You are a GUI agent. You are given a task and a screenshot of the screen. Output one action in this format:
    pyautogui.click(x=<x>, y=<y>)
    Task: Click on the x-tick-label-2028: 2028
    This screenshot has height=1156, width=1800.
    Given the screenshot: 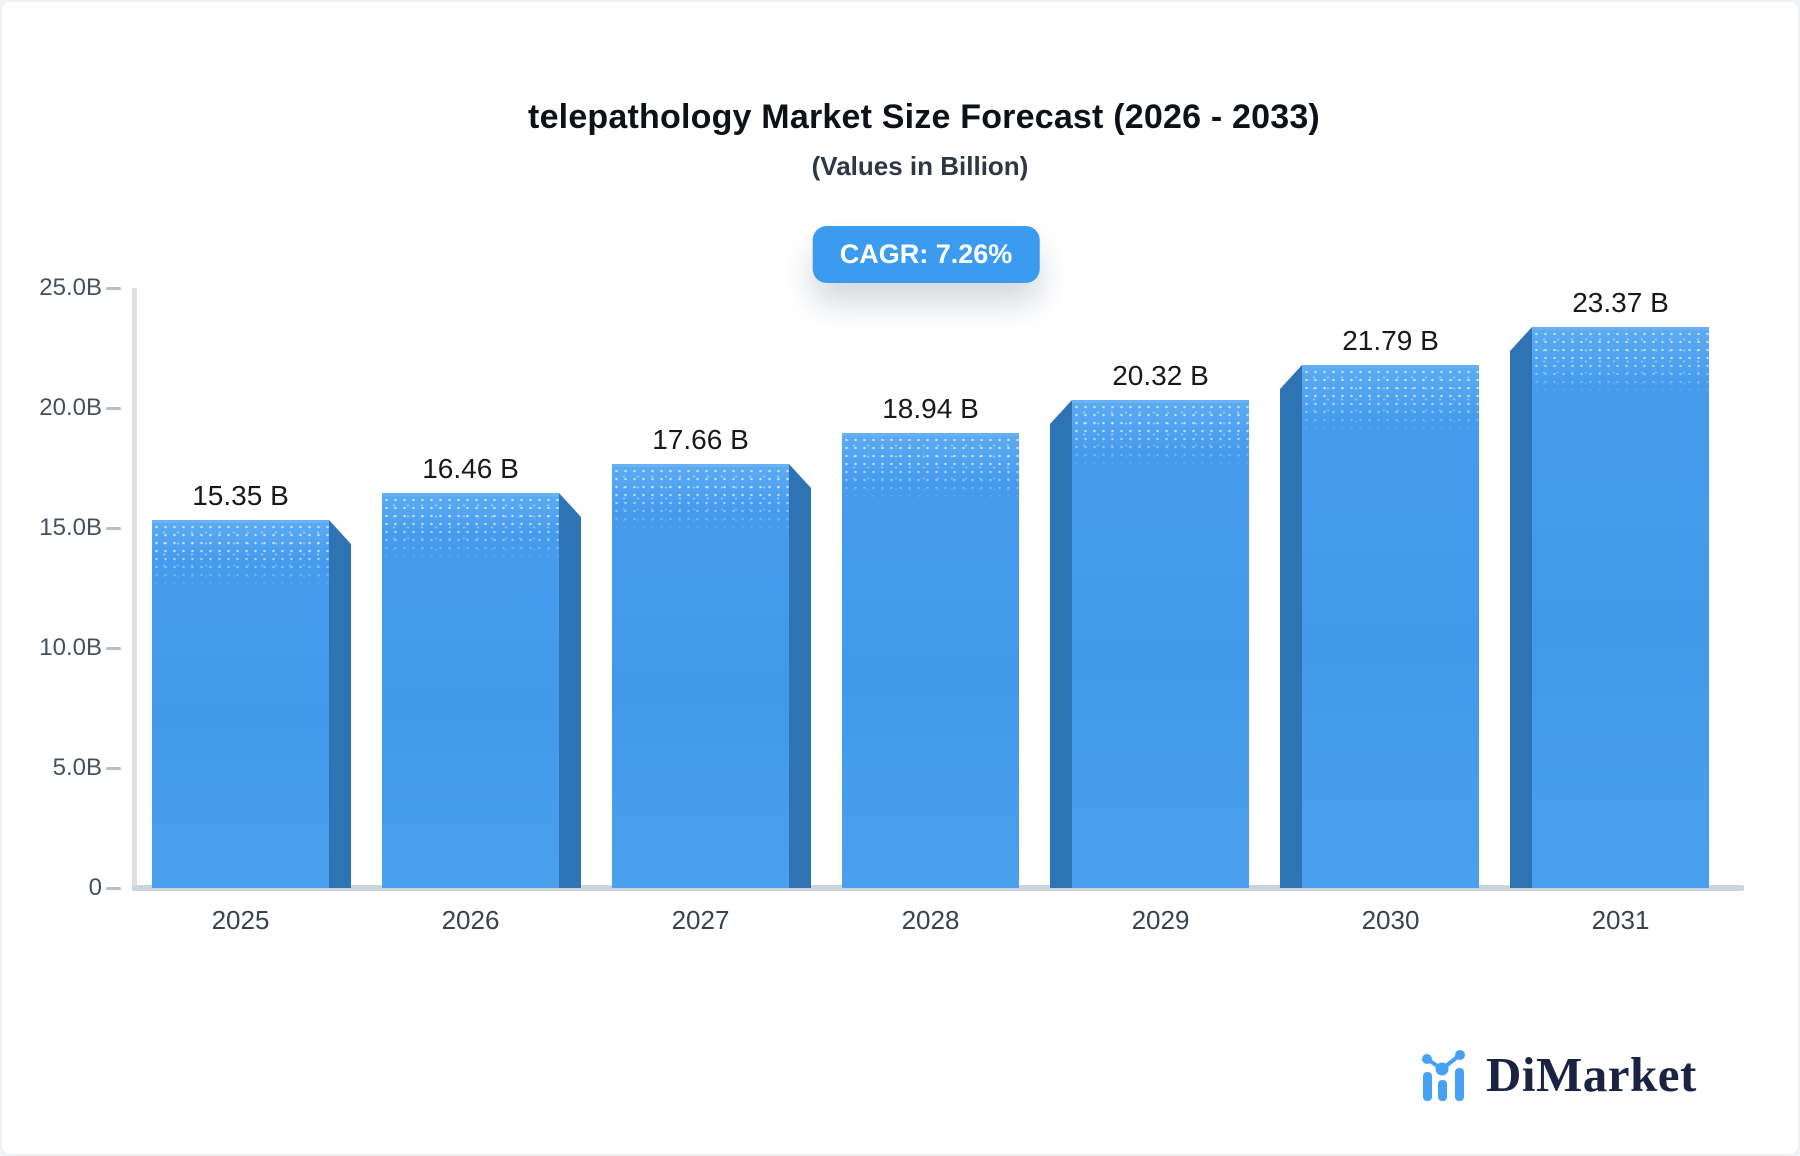 What is the action you would take?
    pyautogui.click(x=930, y=920)
    